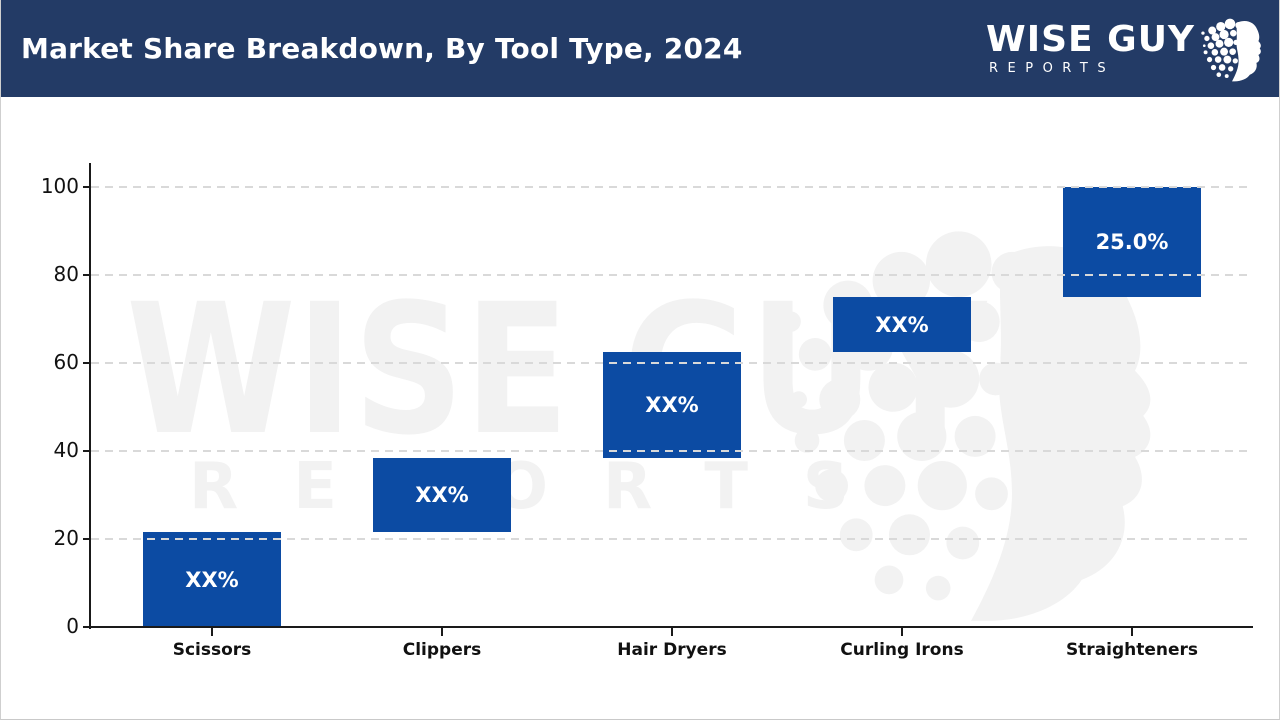  I want to click on x-category-label: Scissors, so click(212, 650).